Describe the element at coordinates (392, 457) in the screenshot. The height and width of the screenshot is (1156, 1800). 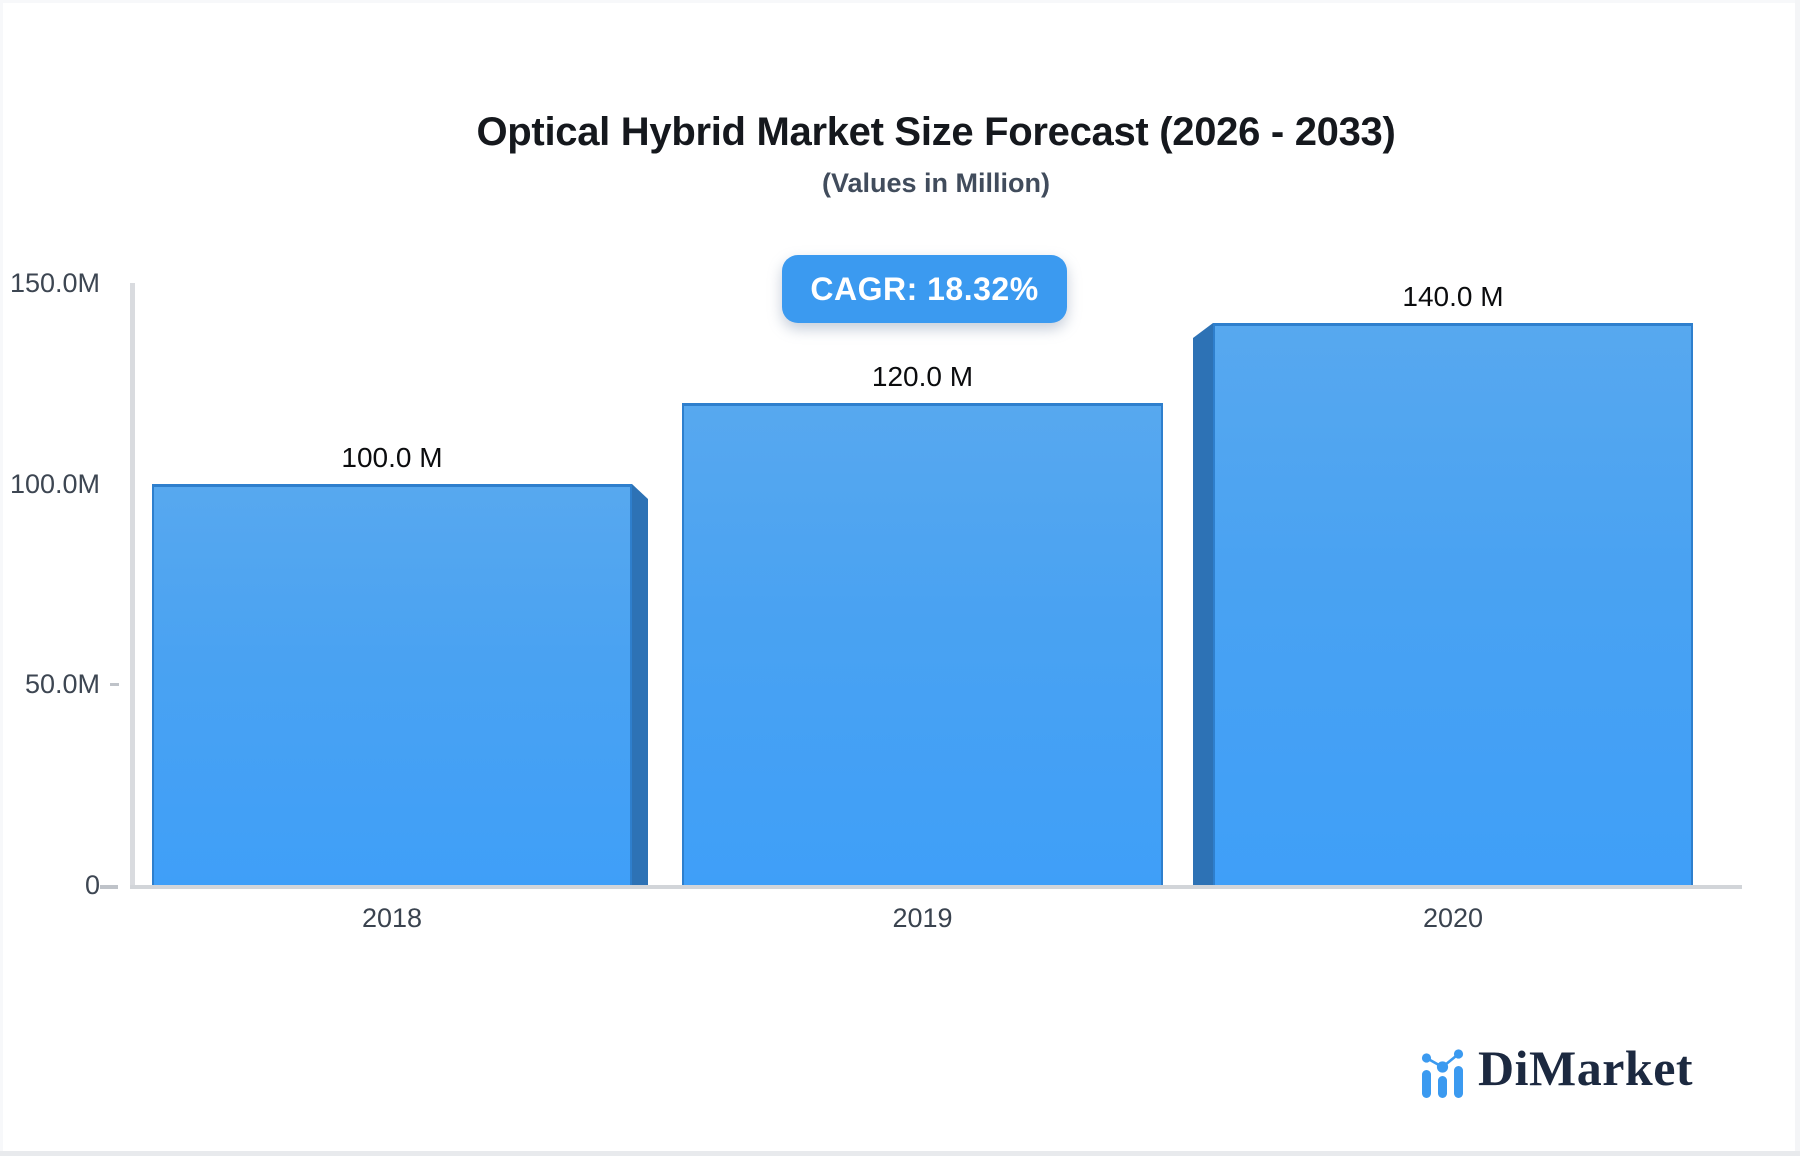
I see `bar-value-label: 100.0 M` at that location.